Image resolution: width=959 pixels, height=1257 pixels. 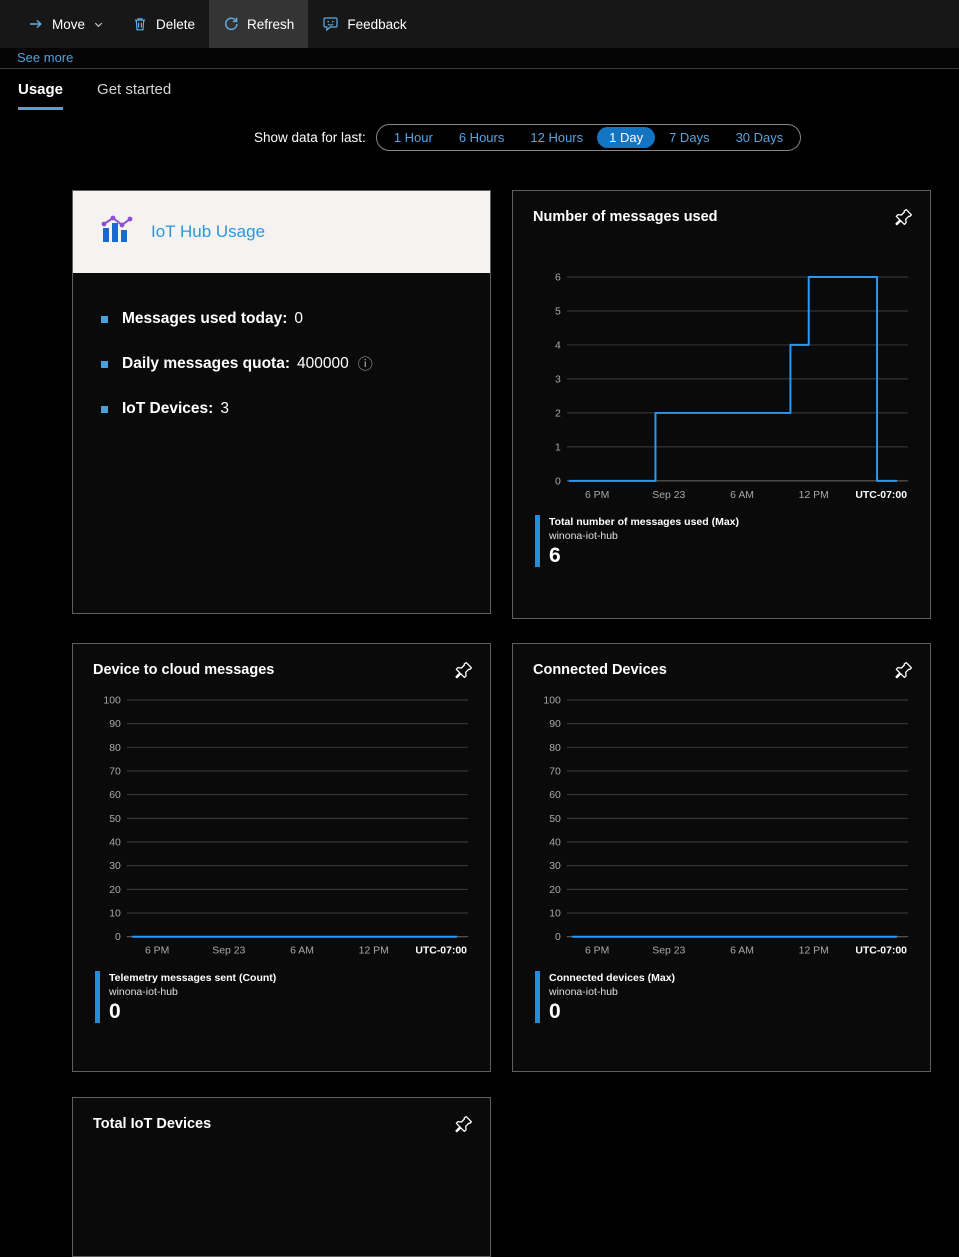 I want to click on see-more-link: See more, so click(x=45, y=57).